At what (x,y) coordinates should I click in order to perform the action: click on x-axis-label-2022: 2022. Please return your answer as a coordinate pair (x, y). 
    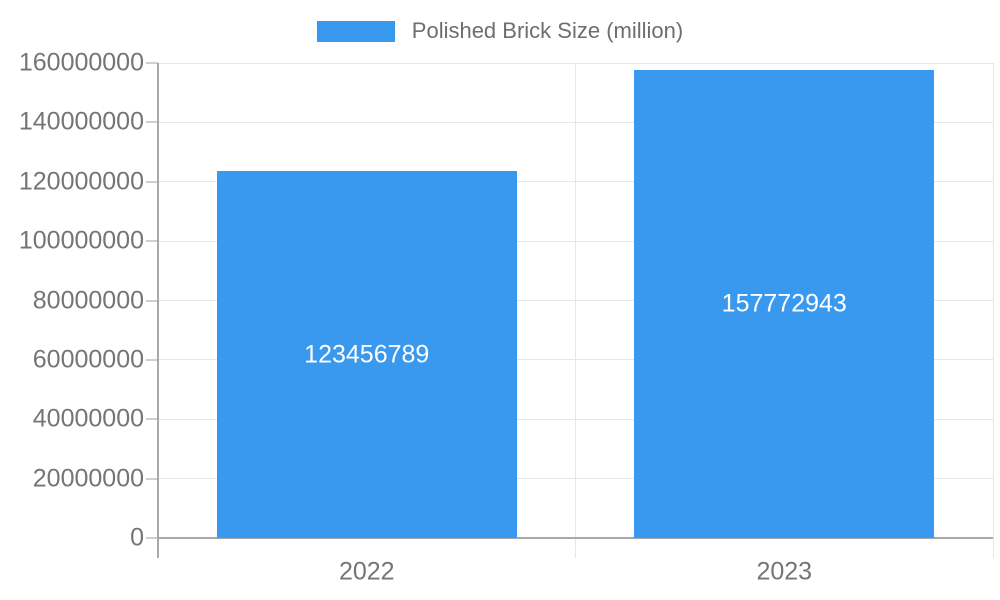
    Looking at the image, I should click on (366, 571).